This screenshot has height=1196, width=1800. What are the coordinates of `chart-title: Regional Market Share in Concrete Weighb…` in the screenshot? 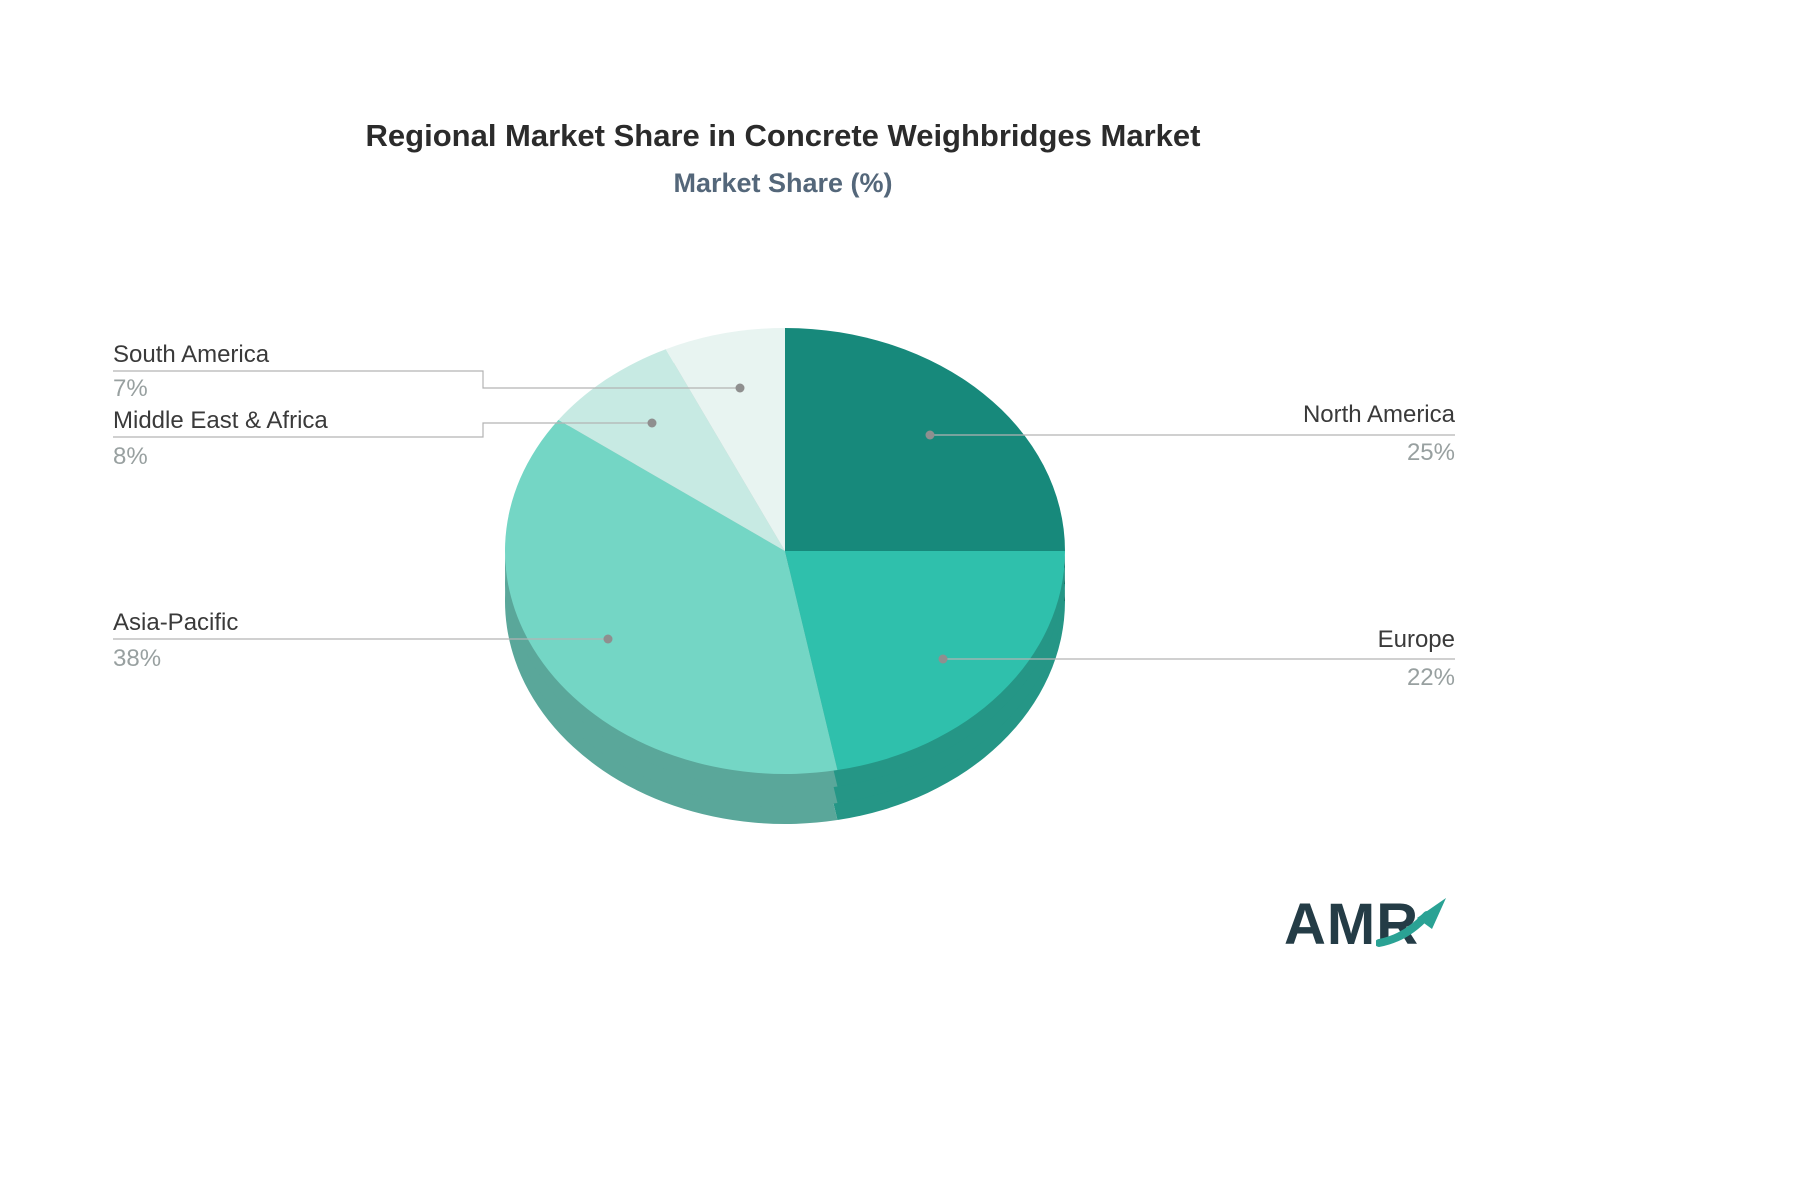 It's located at (783, 135).